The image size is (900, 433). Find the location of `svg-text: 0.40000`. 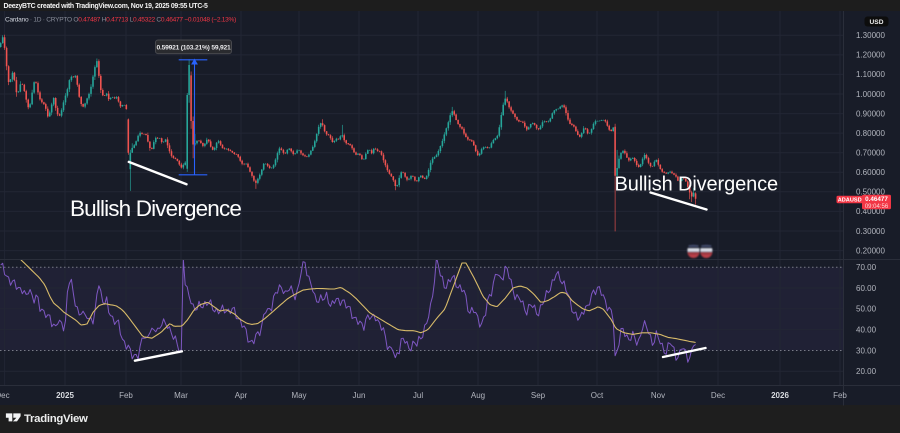

svg-text: 0.40000 is located at coordinates (870, 211).